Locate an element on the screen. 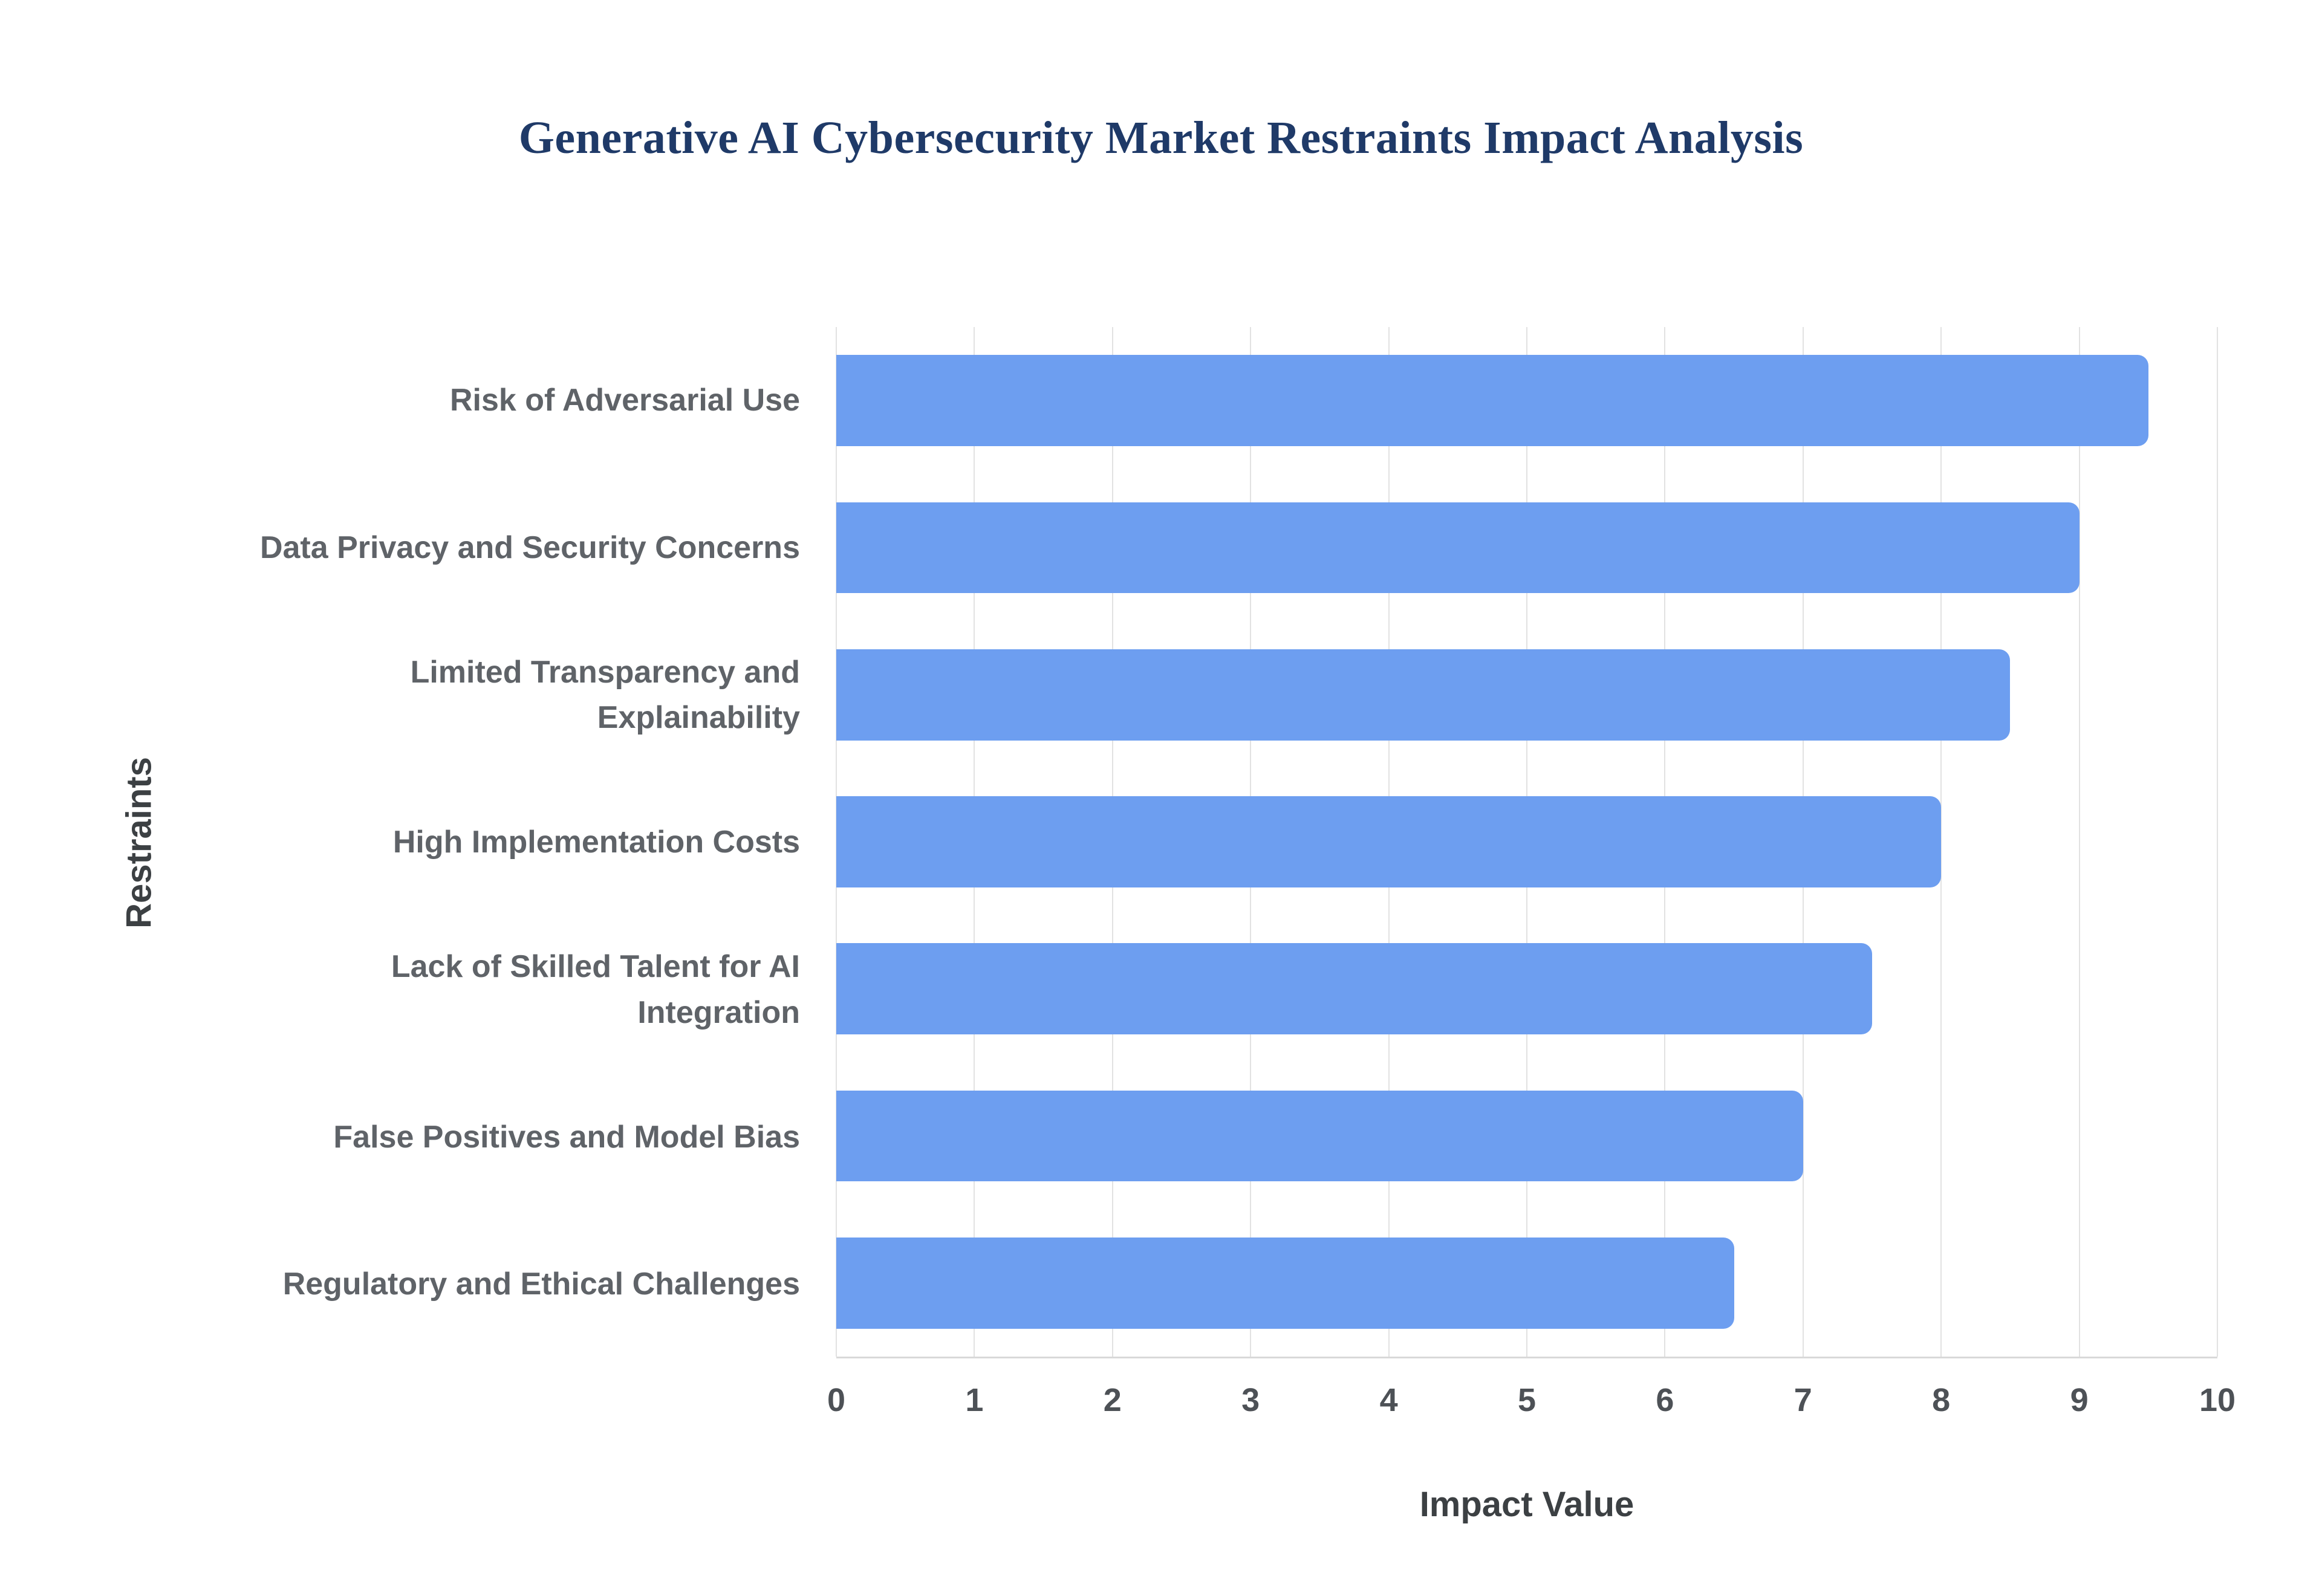  category-label: Regulatory and Ethical Challenges is located at coordinates (541, 1284).